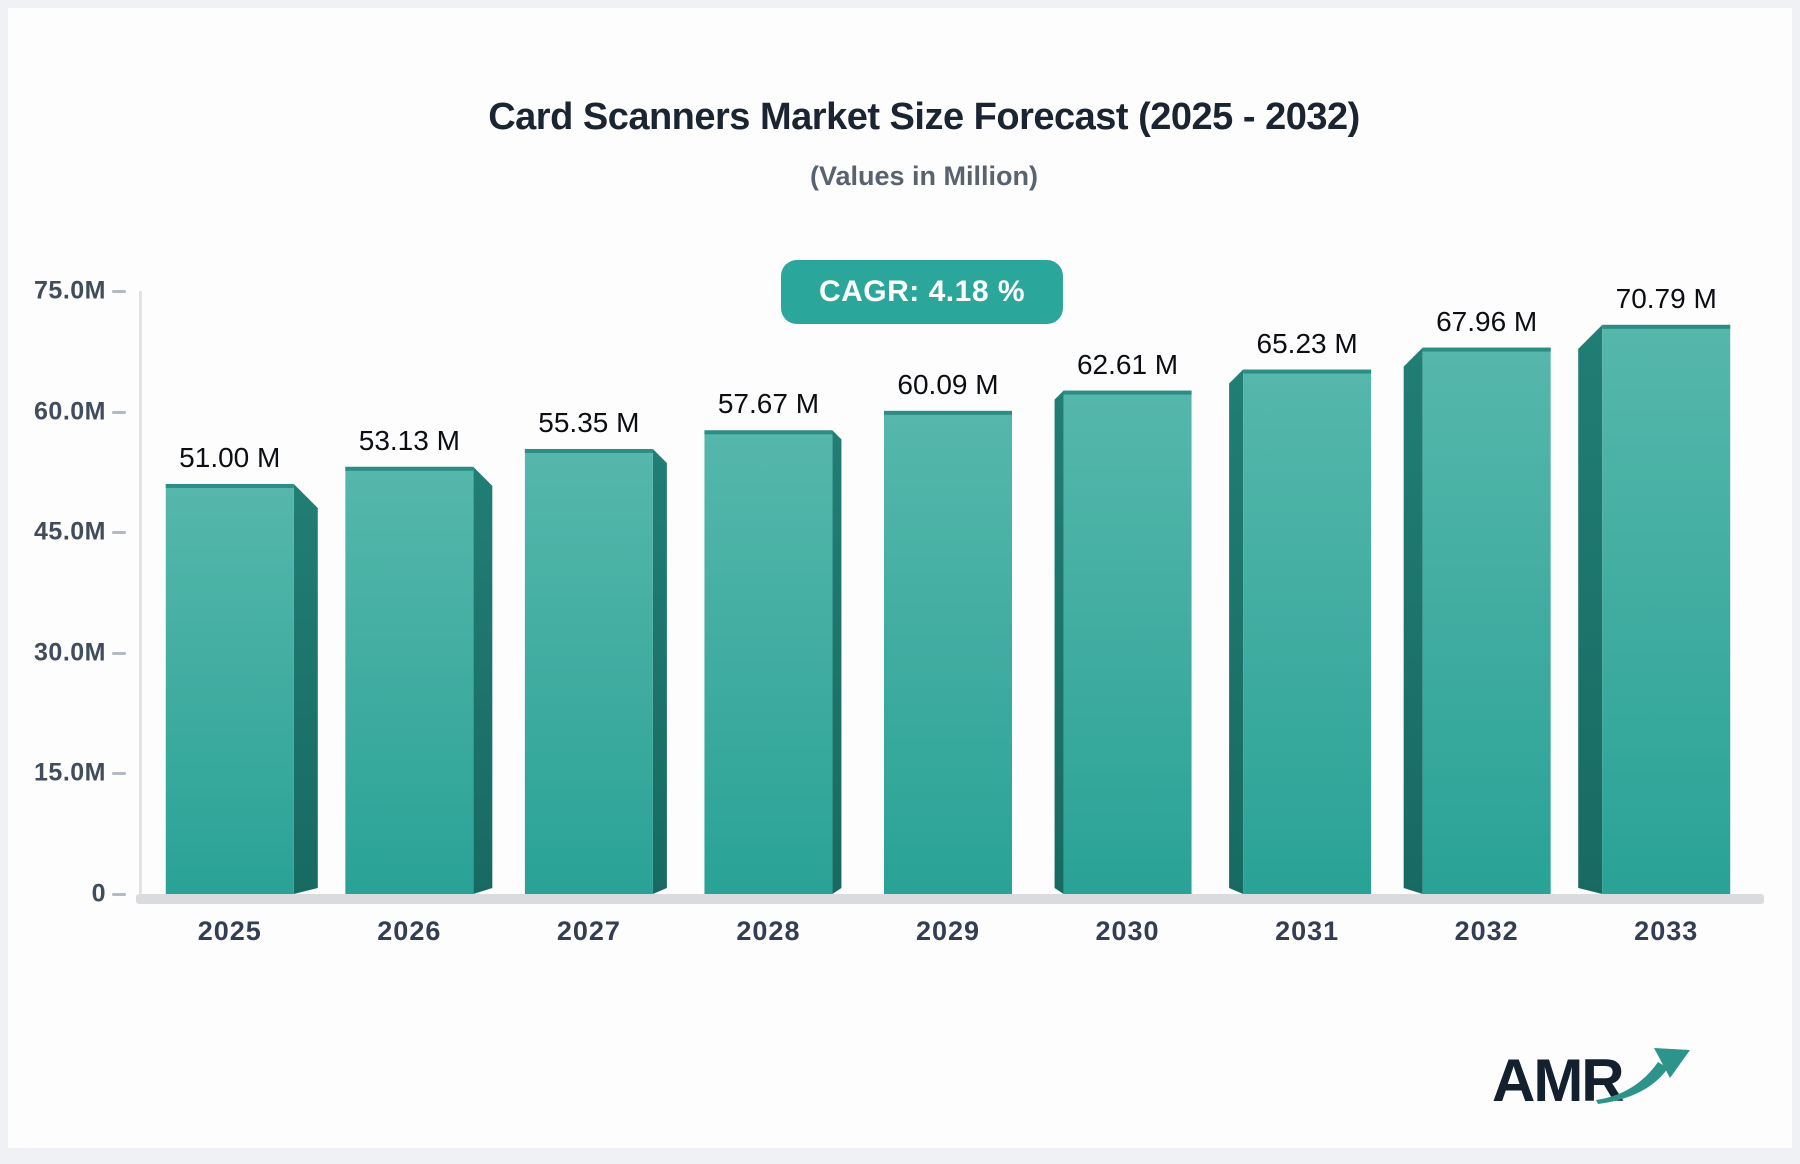 This screenshot has height=1164, width=1800. What do you see at coordinates (1666, 931) in the screenshot?
I see `x-tick-label: 2033` at bounding box center [1666, 931].